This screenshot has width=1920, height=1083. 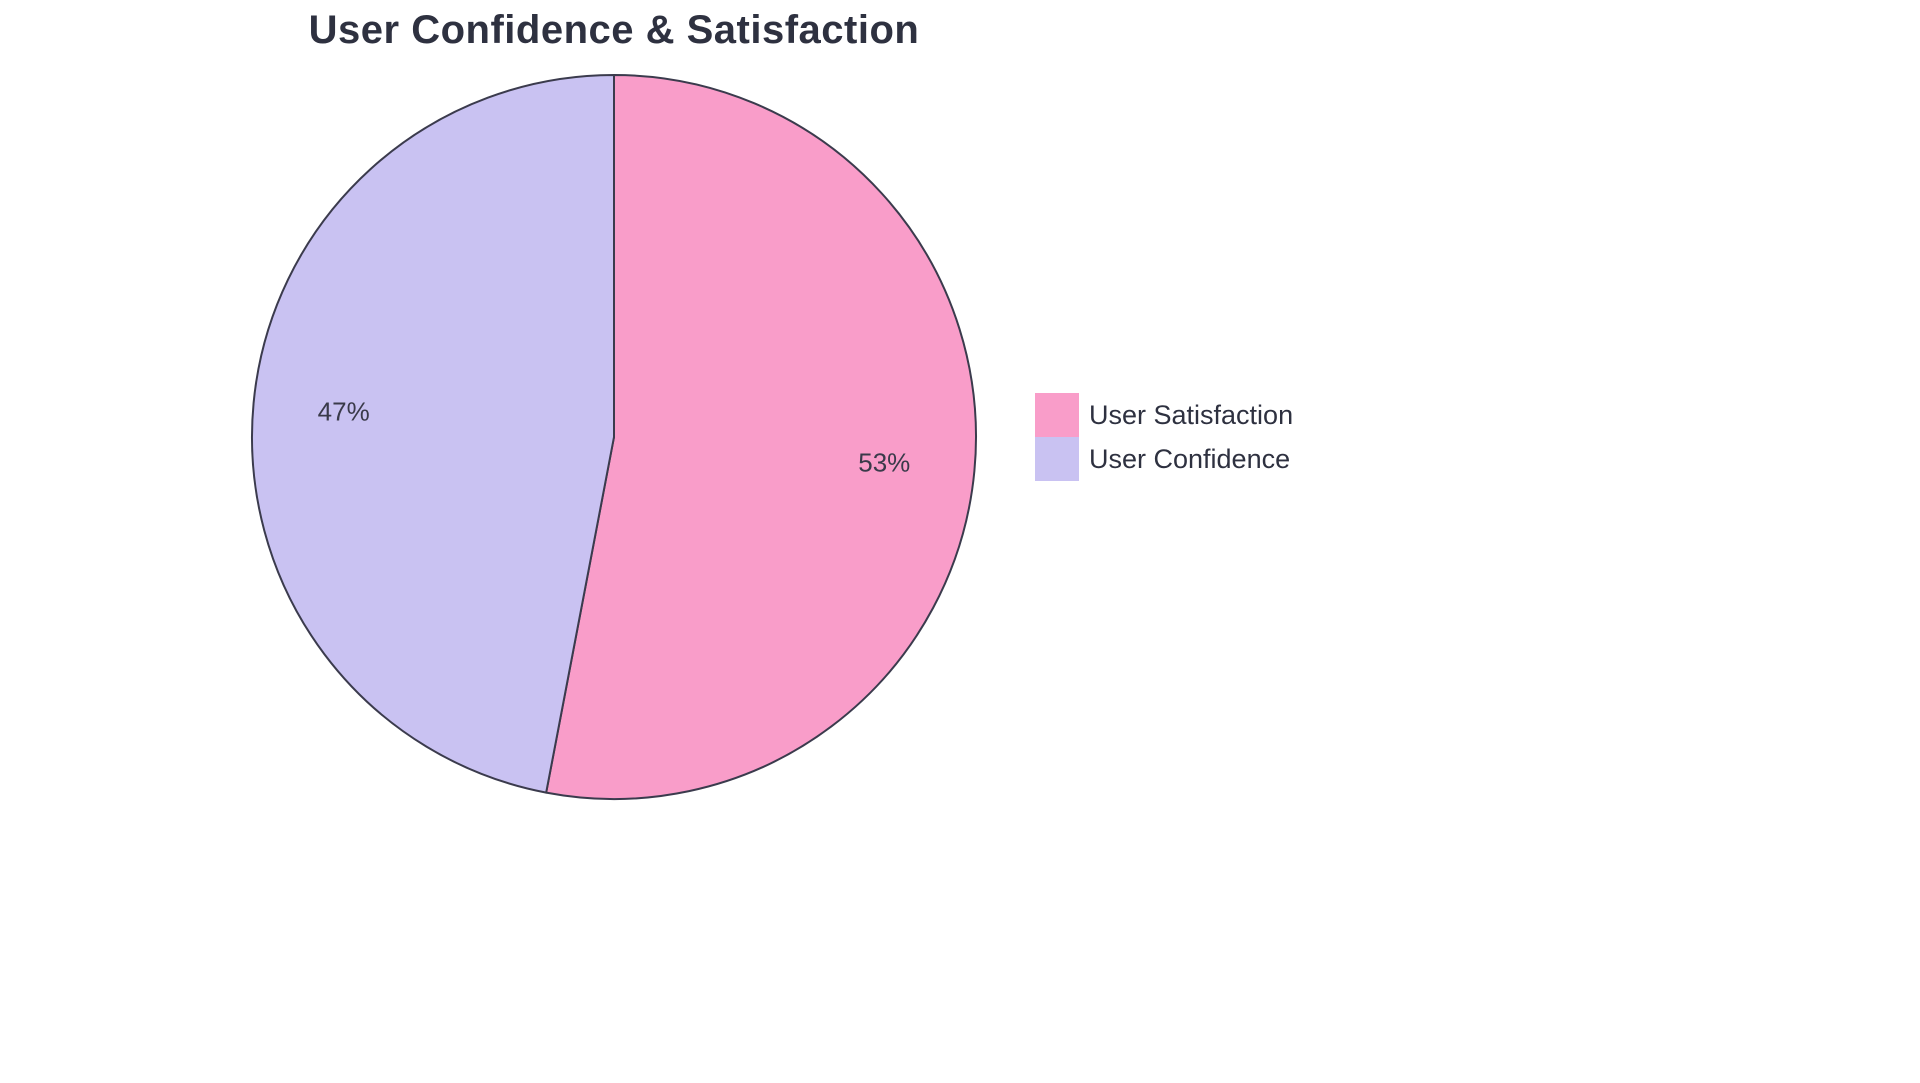 What do you see at coordinates (1190, 458) in the screenshot?
I see `legend-label-user-confidence: User Confidence` at bounding box center [1190, 458].